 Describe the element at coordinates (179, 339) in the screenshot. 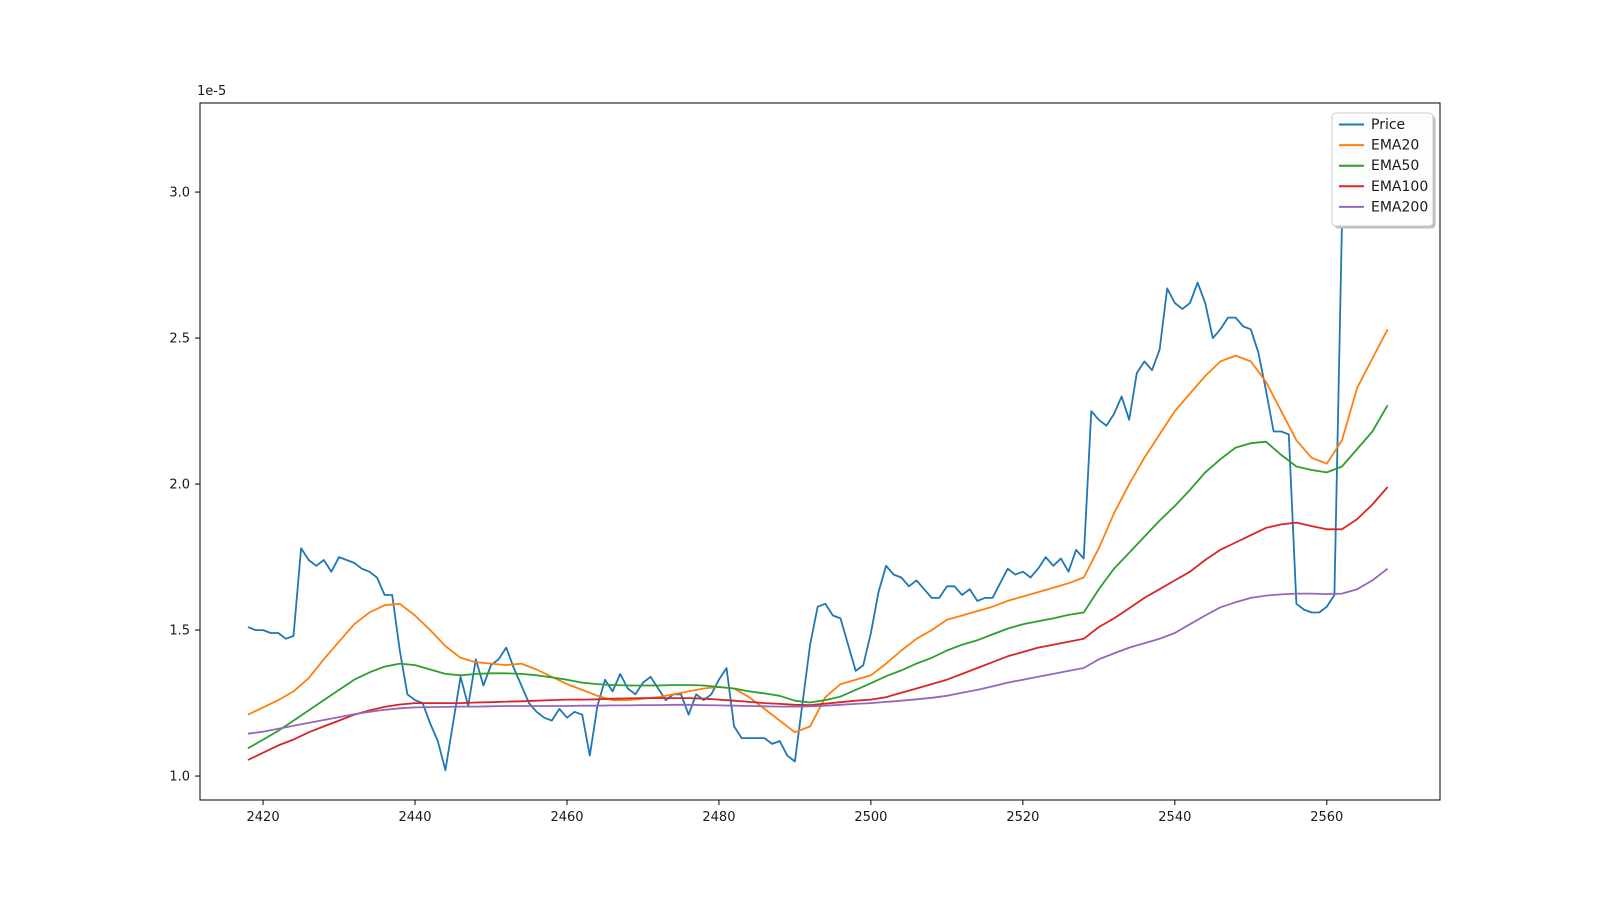

I see `y-tick-label: 2.5` at that location.